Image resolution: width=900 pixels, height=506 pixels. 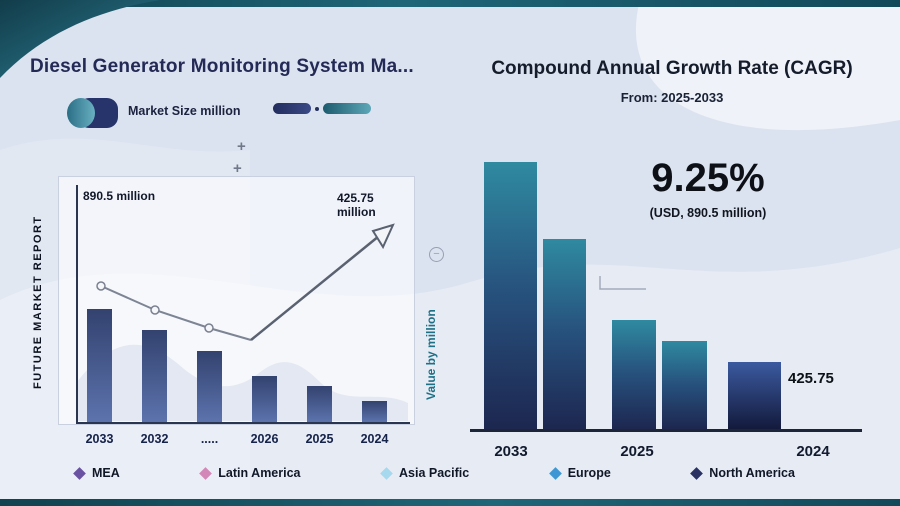 What do you see at coordinates (209, 386) in the screenshot?
I see `market-bar-` at bounding box center [209, 386].